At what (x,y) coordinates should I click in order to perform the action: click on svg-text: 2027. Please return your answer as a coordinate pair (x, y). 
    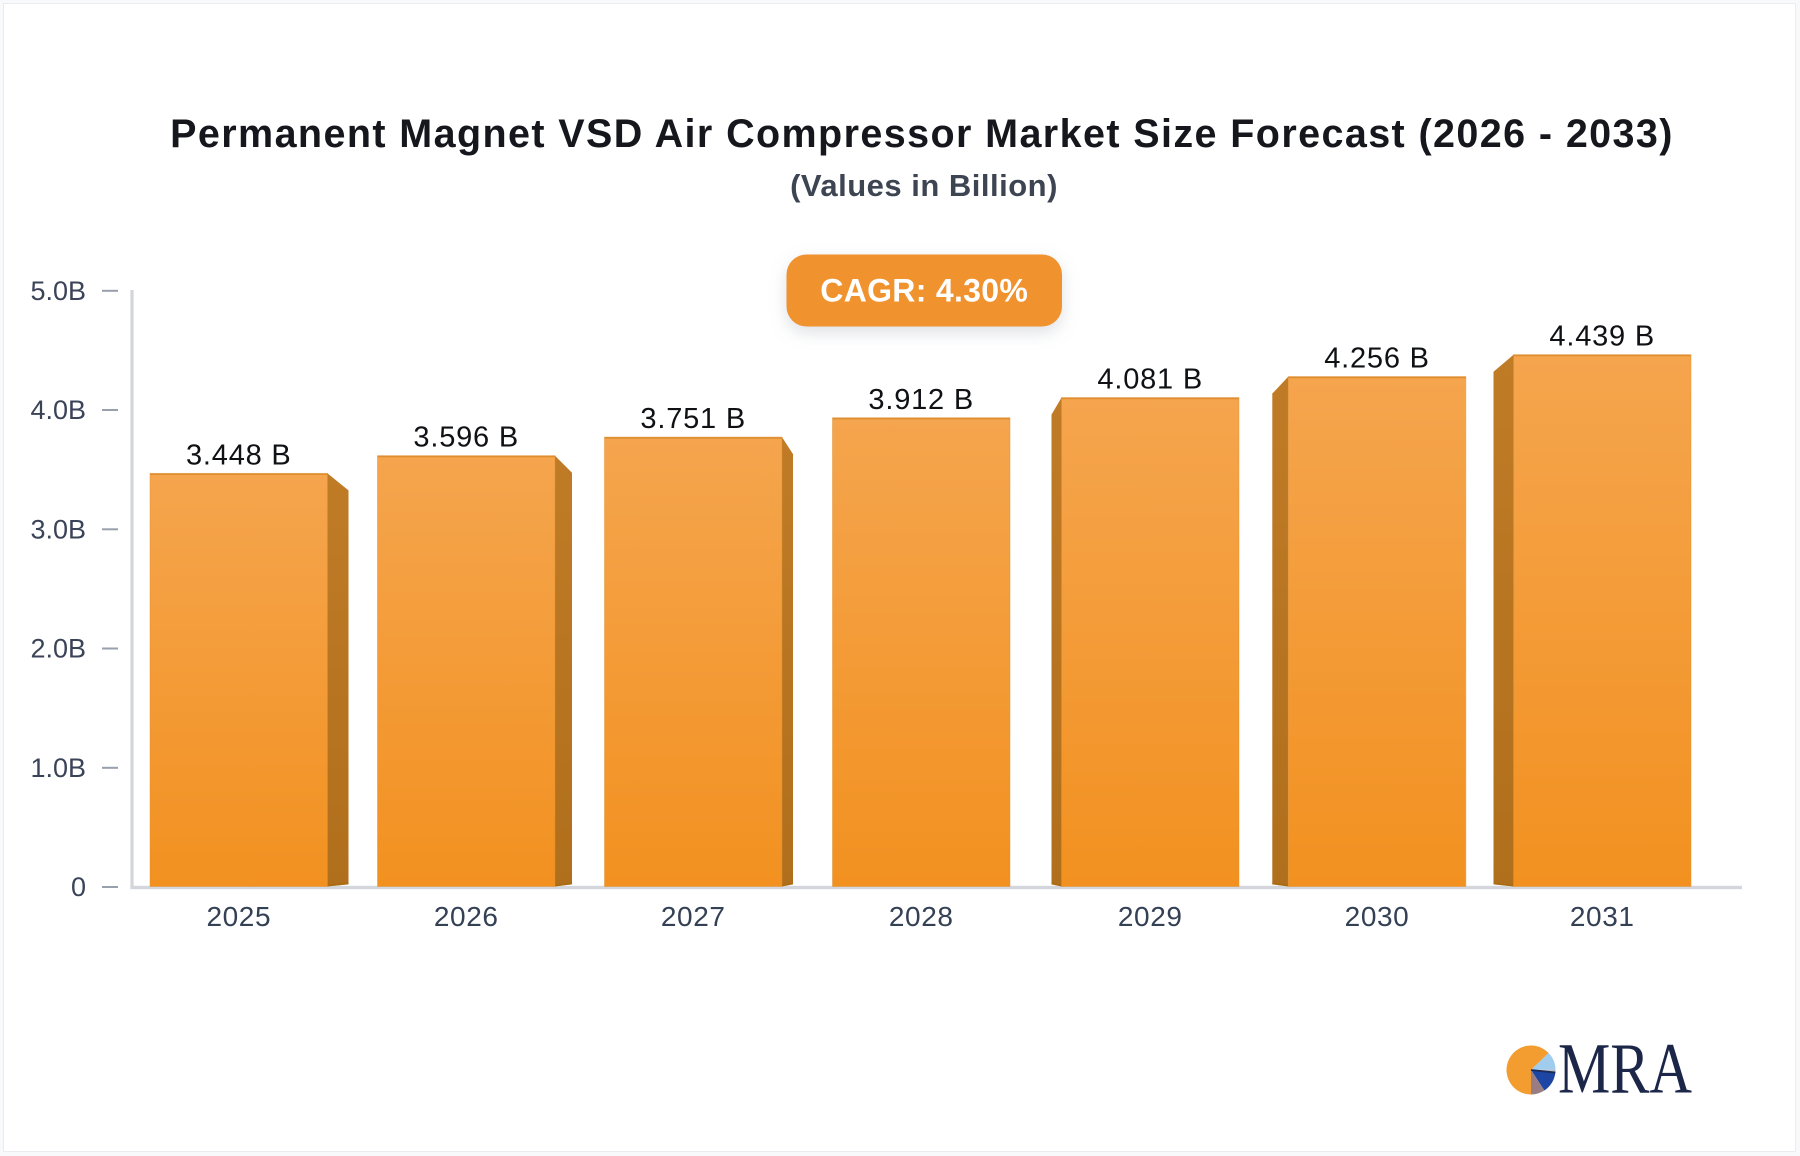
    Looking at the image, I should click on (693, 916).